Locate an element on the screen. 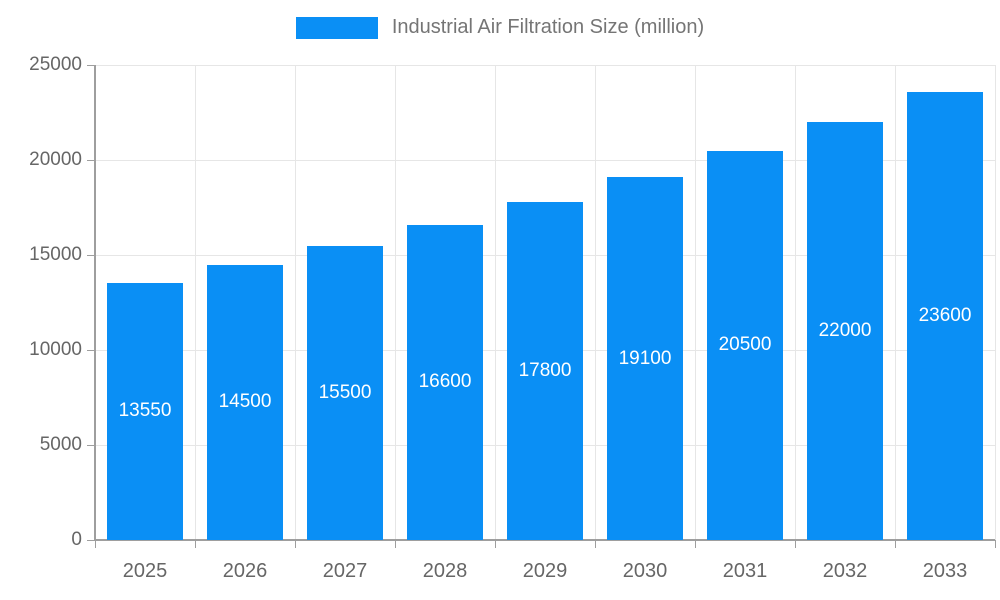 Image resolution: width=1000 pixels, height=600 pixels. x-axis-label: 2030 is located at coordinates (645, 571).